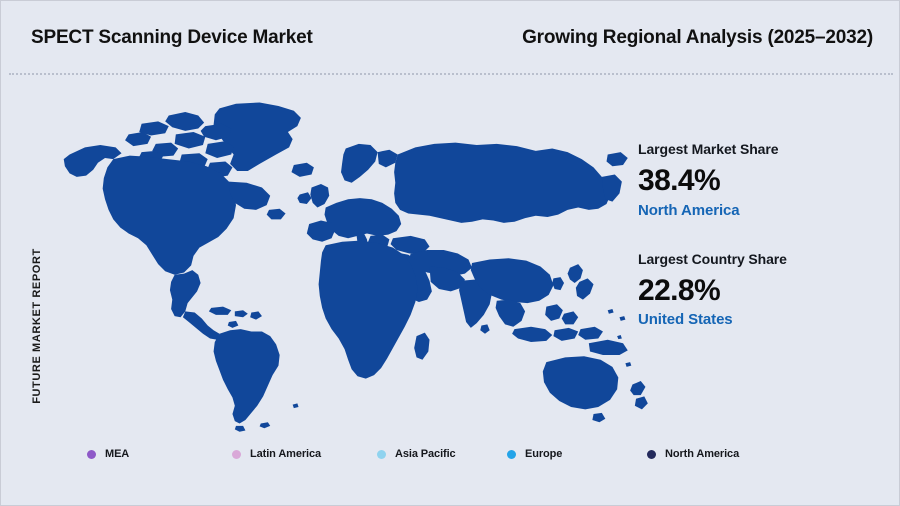 The height and width of the screenshot is (506, 900). I want to click on stat-label: Largest Market Share, so click(708, 149).